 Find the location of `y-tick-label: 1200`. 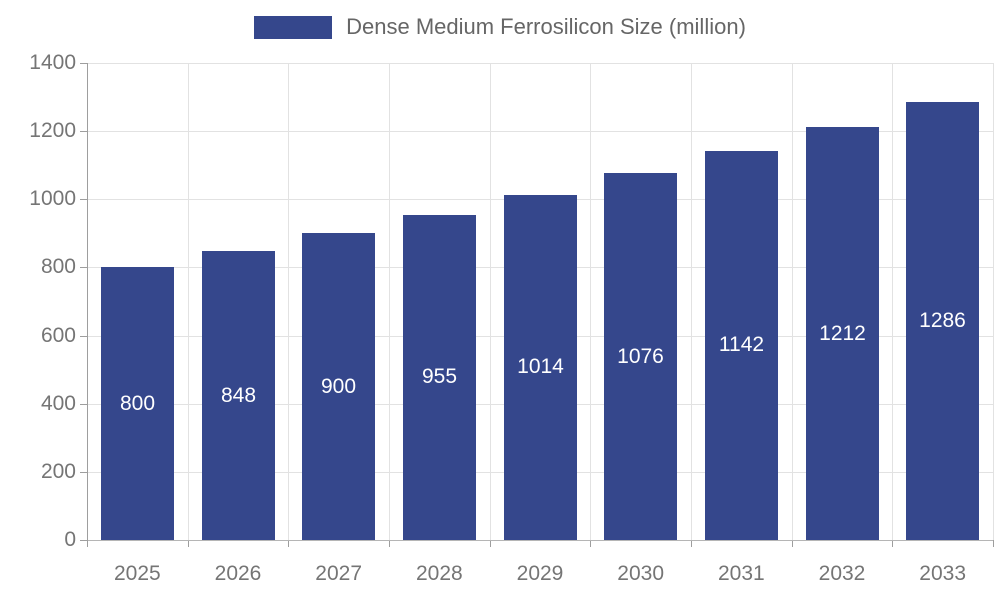

y-tick-label: 1200 is located at coordinates (52, 131).